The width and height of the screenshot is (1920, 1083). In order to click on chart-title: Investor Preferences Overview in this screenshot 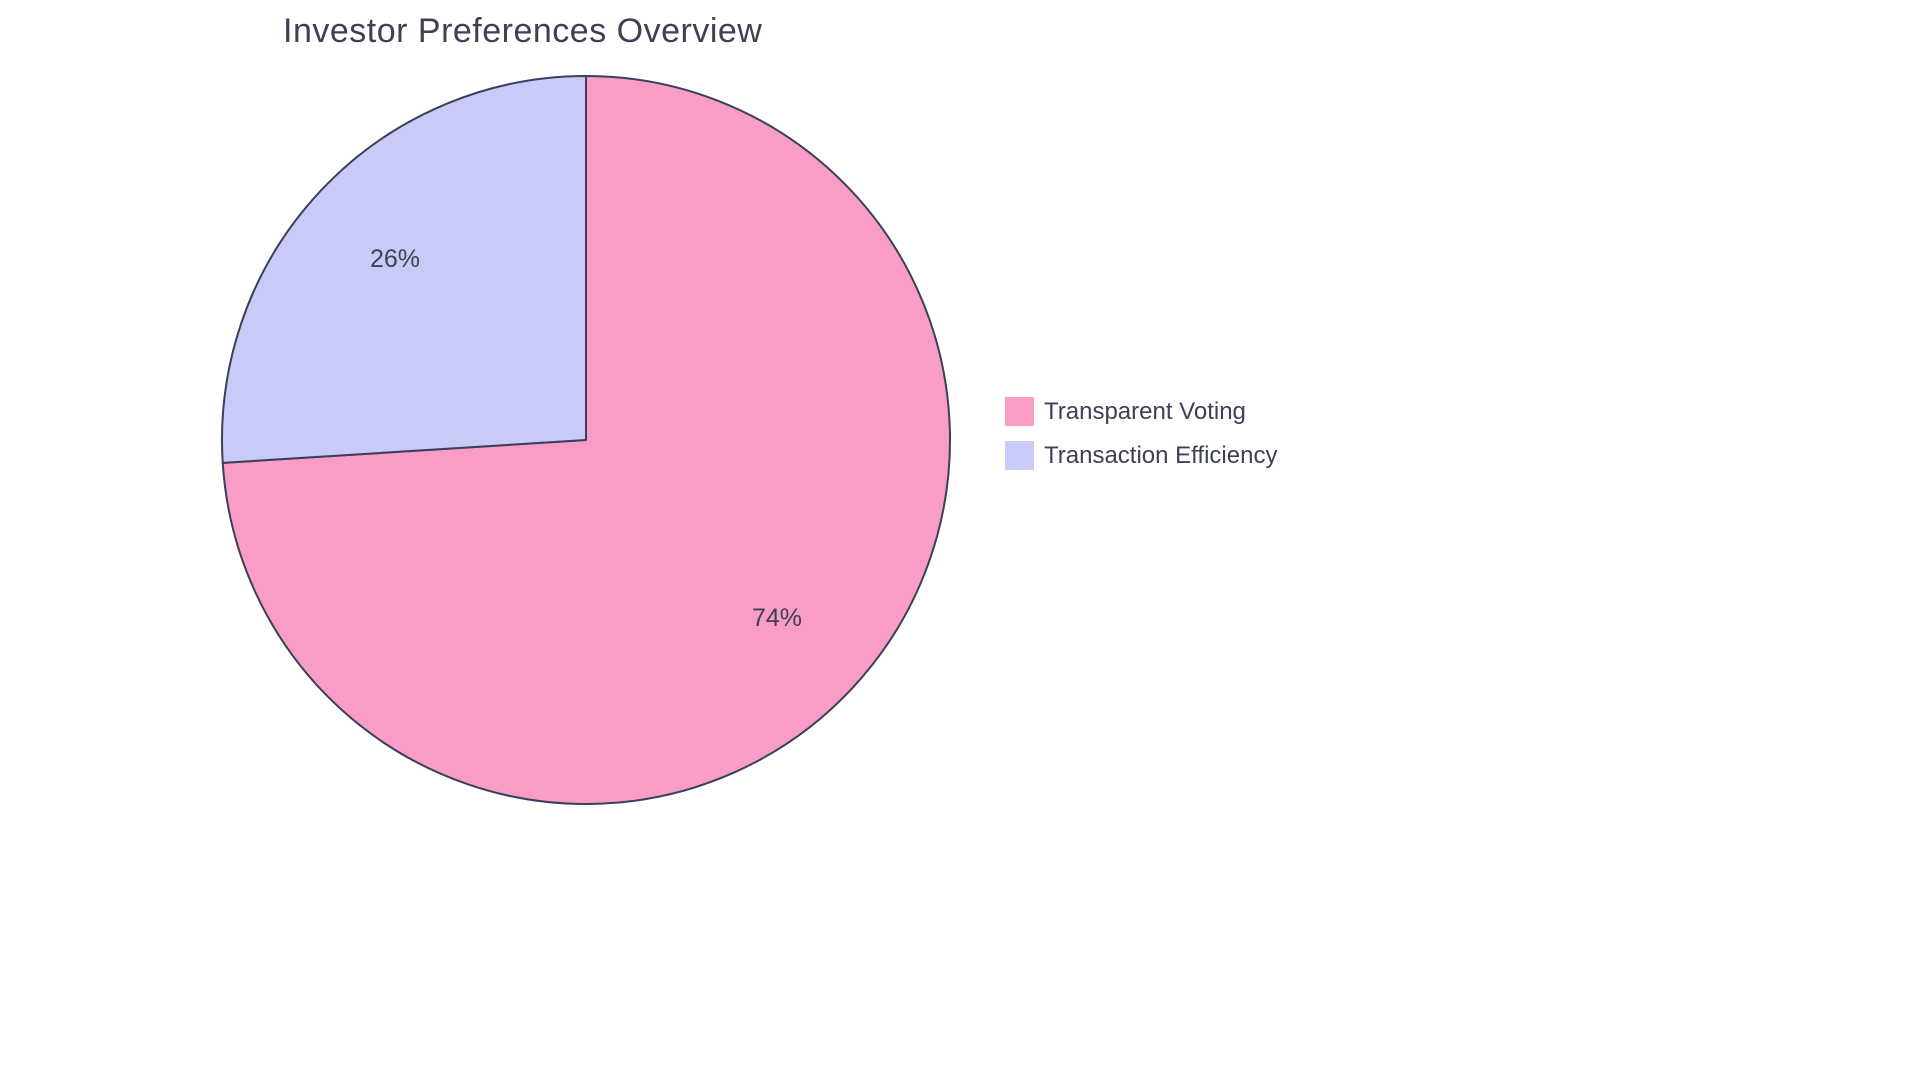, I will do `click(523, 31)`.